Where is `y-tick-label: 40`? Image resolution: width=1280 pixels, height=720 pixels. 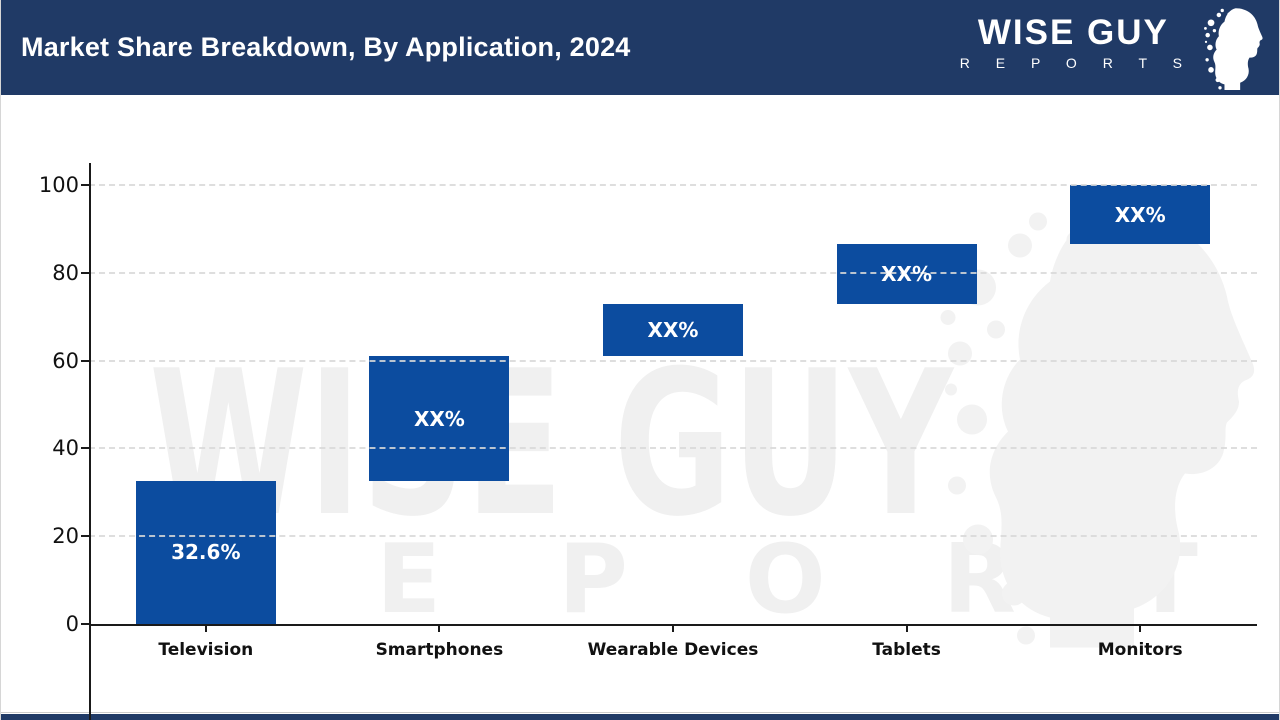 y-tick-label: 40 is located at coordinates (65, 448).